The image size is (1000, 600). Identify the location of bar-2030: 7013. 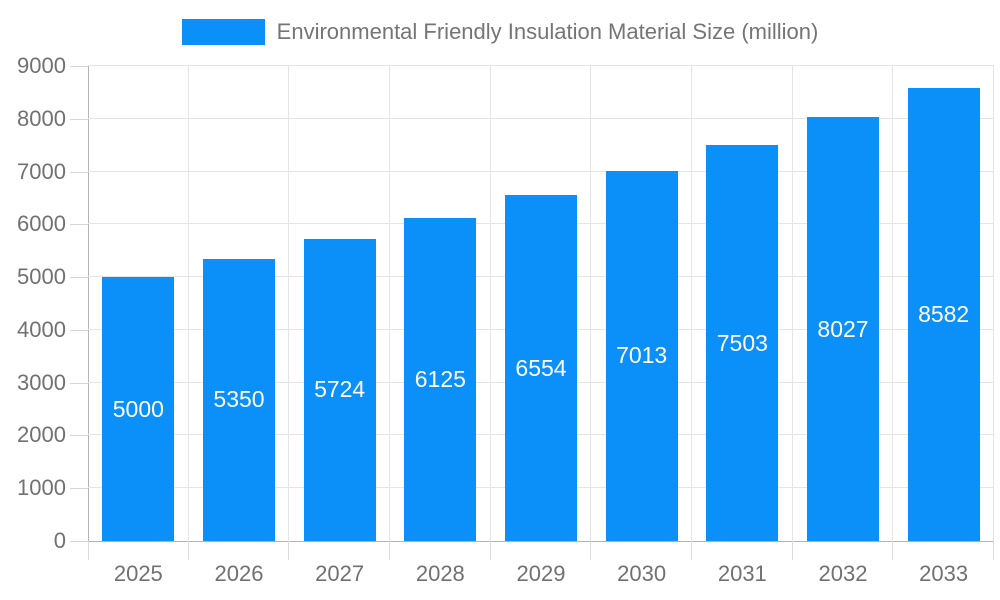
(641, 355).